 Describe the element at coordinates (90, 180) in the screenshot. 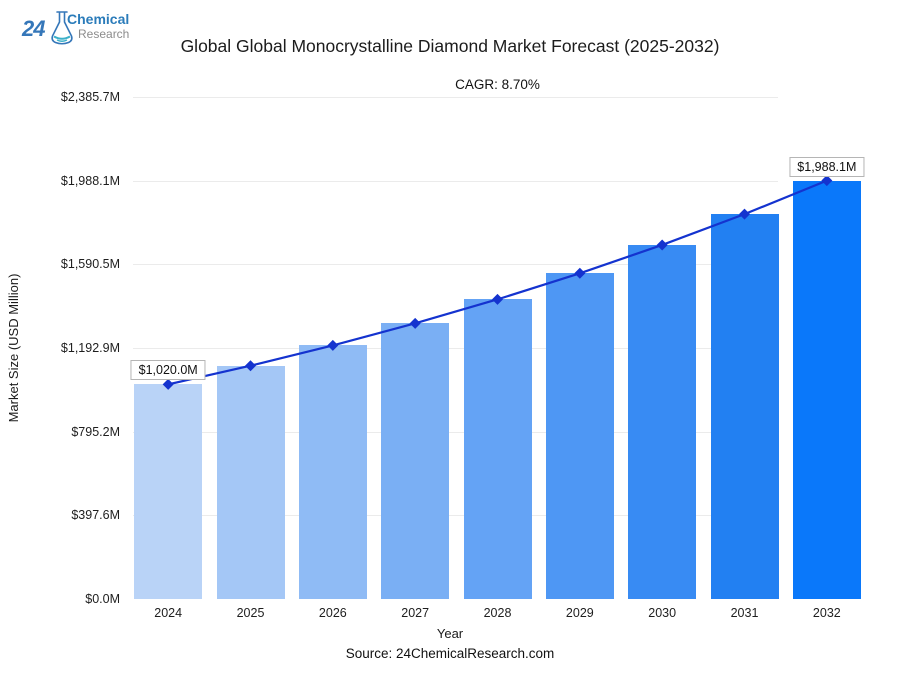

I see `y-tick-label: $1,988.1M` at that location.